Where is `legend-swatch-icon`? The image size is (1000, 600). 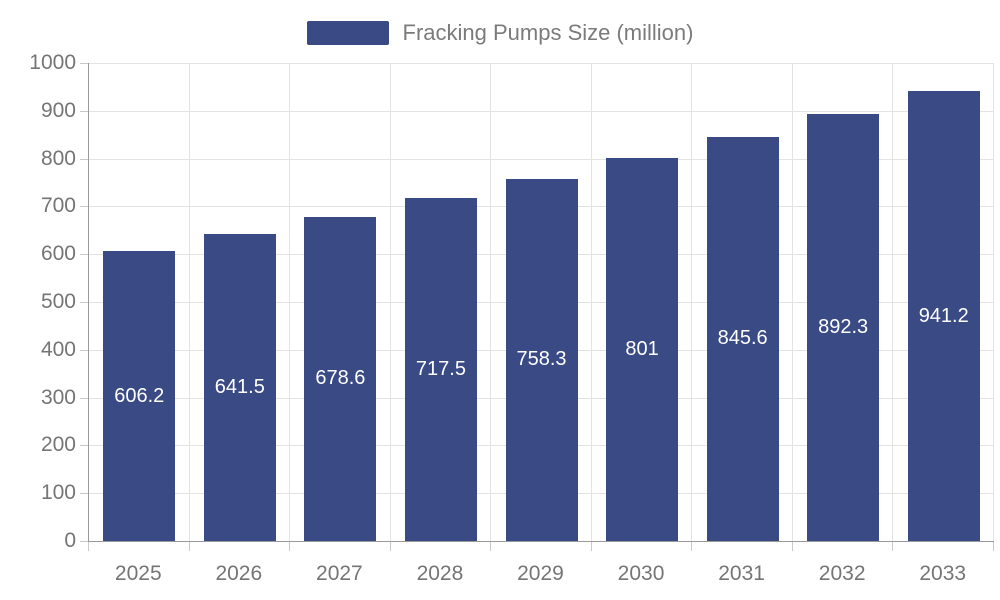 legend-swatch-icon is located at coordinates (347, 33).